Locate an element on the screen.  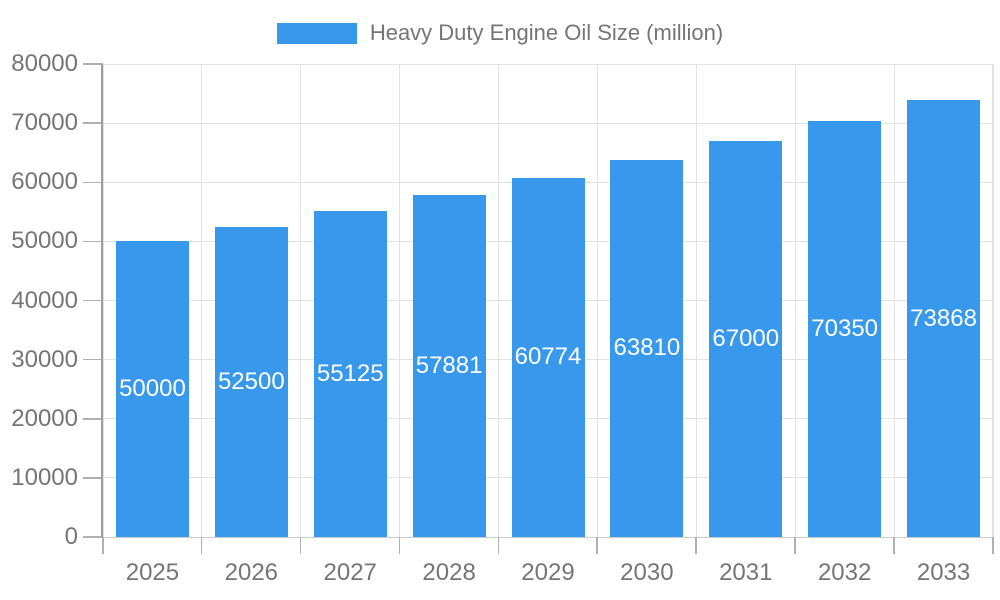
x-axis-label: 2028 is located at coordinates (449, 572).